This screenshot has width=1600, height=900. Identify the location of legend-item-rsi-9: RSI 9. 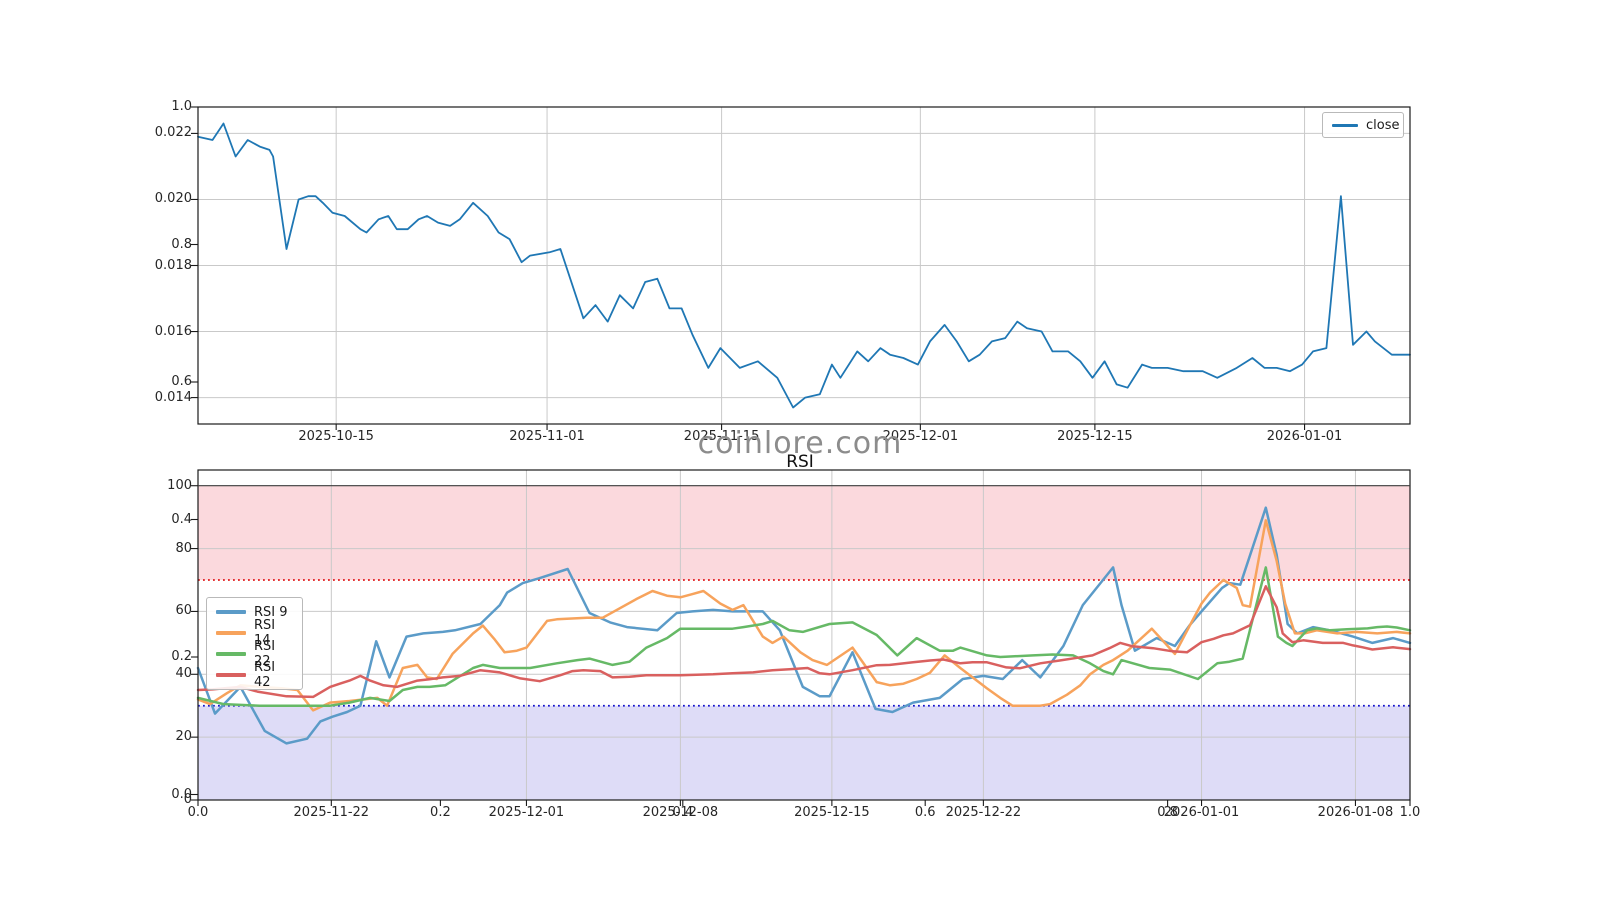
(254, 612).